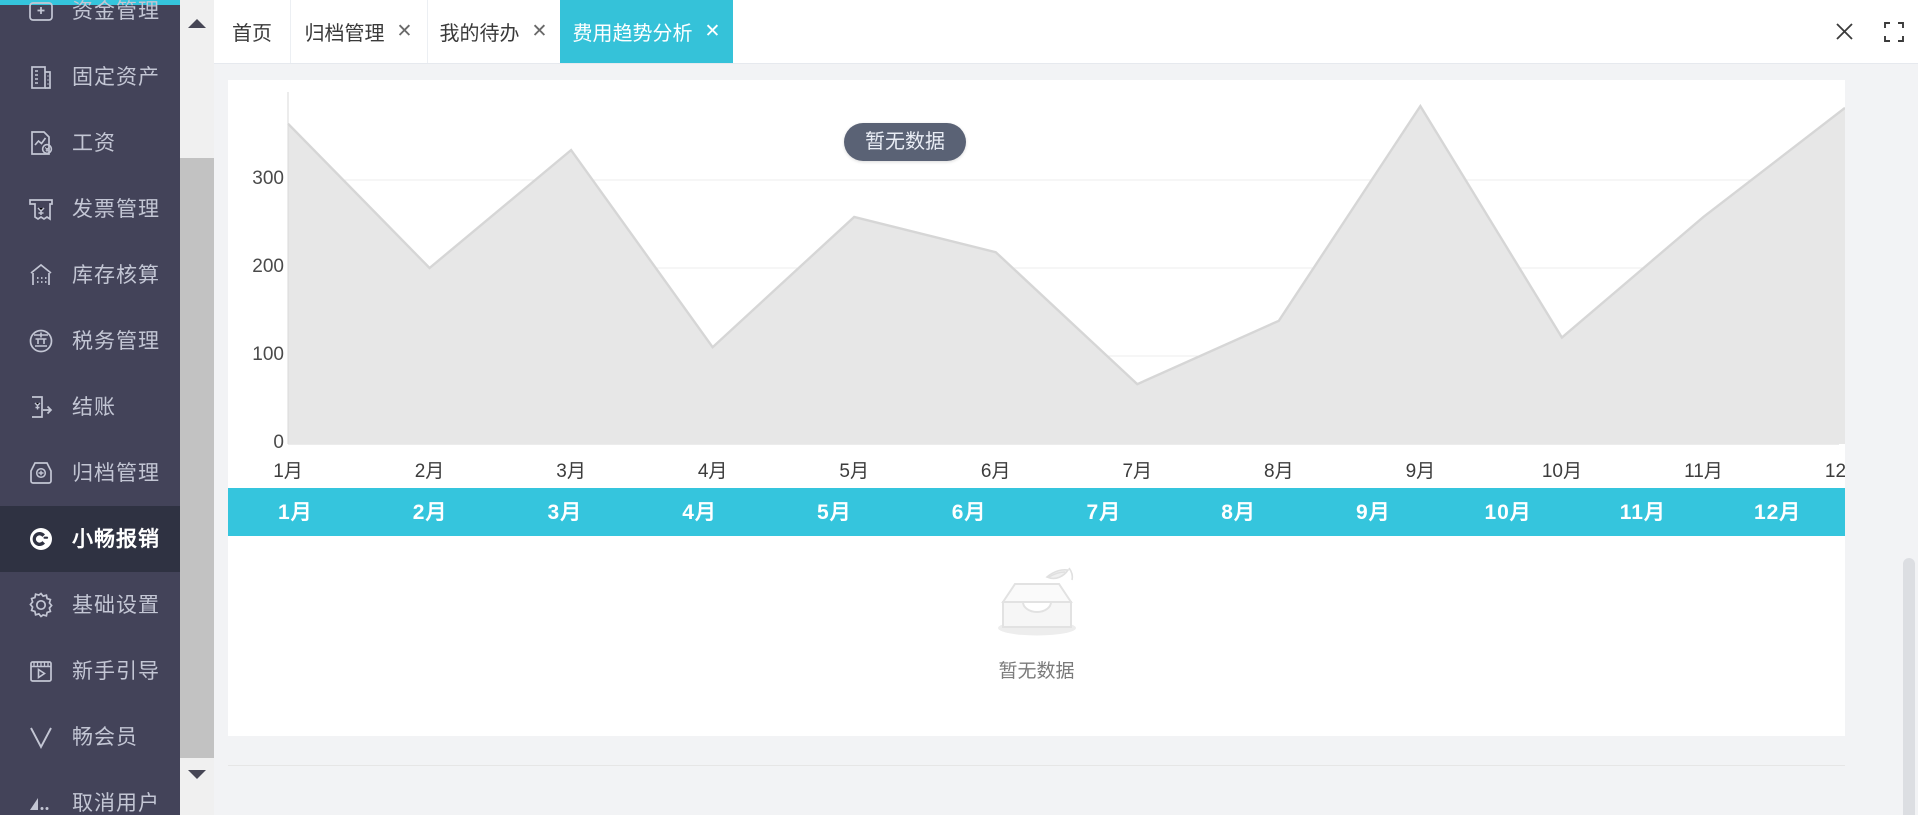 The width and height of the screenshot is (1918, 815). I want to click on month-cell-1: 1月, so click(295, 512).